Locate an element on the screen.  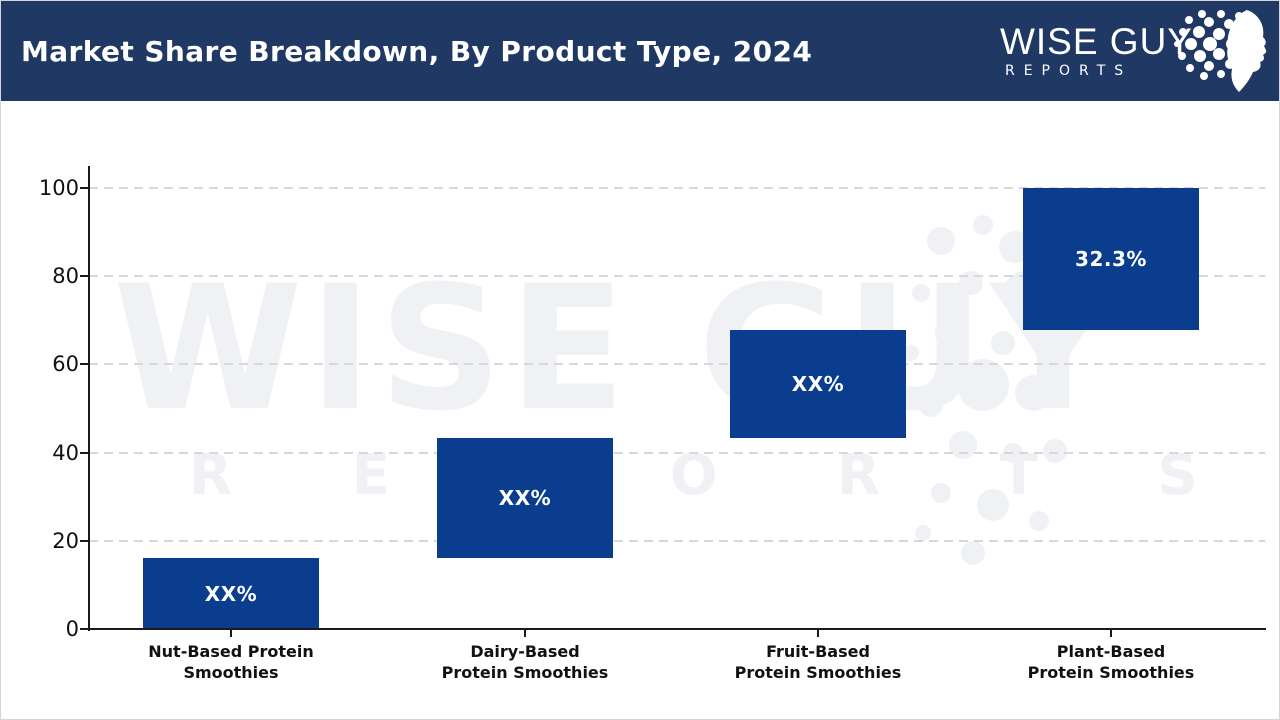
x-category-label: Fruit-Based Protein Smoothies is located at coordinates (818, 662).